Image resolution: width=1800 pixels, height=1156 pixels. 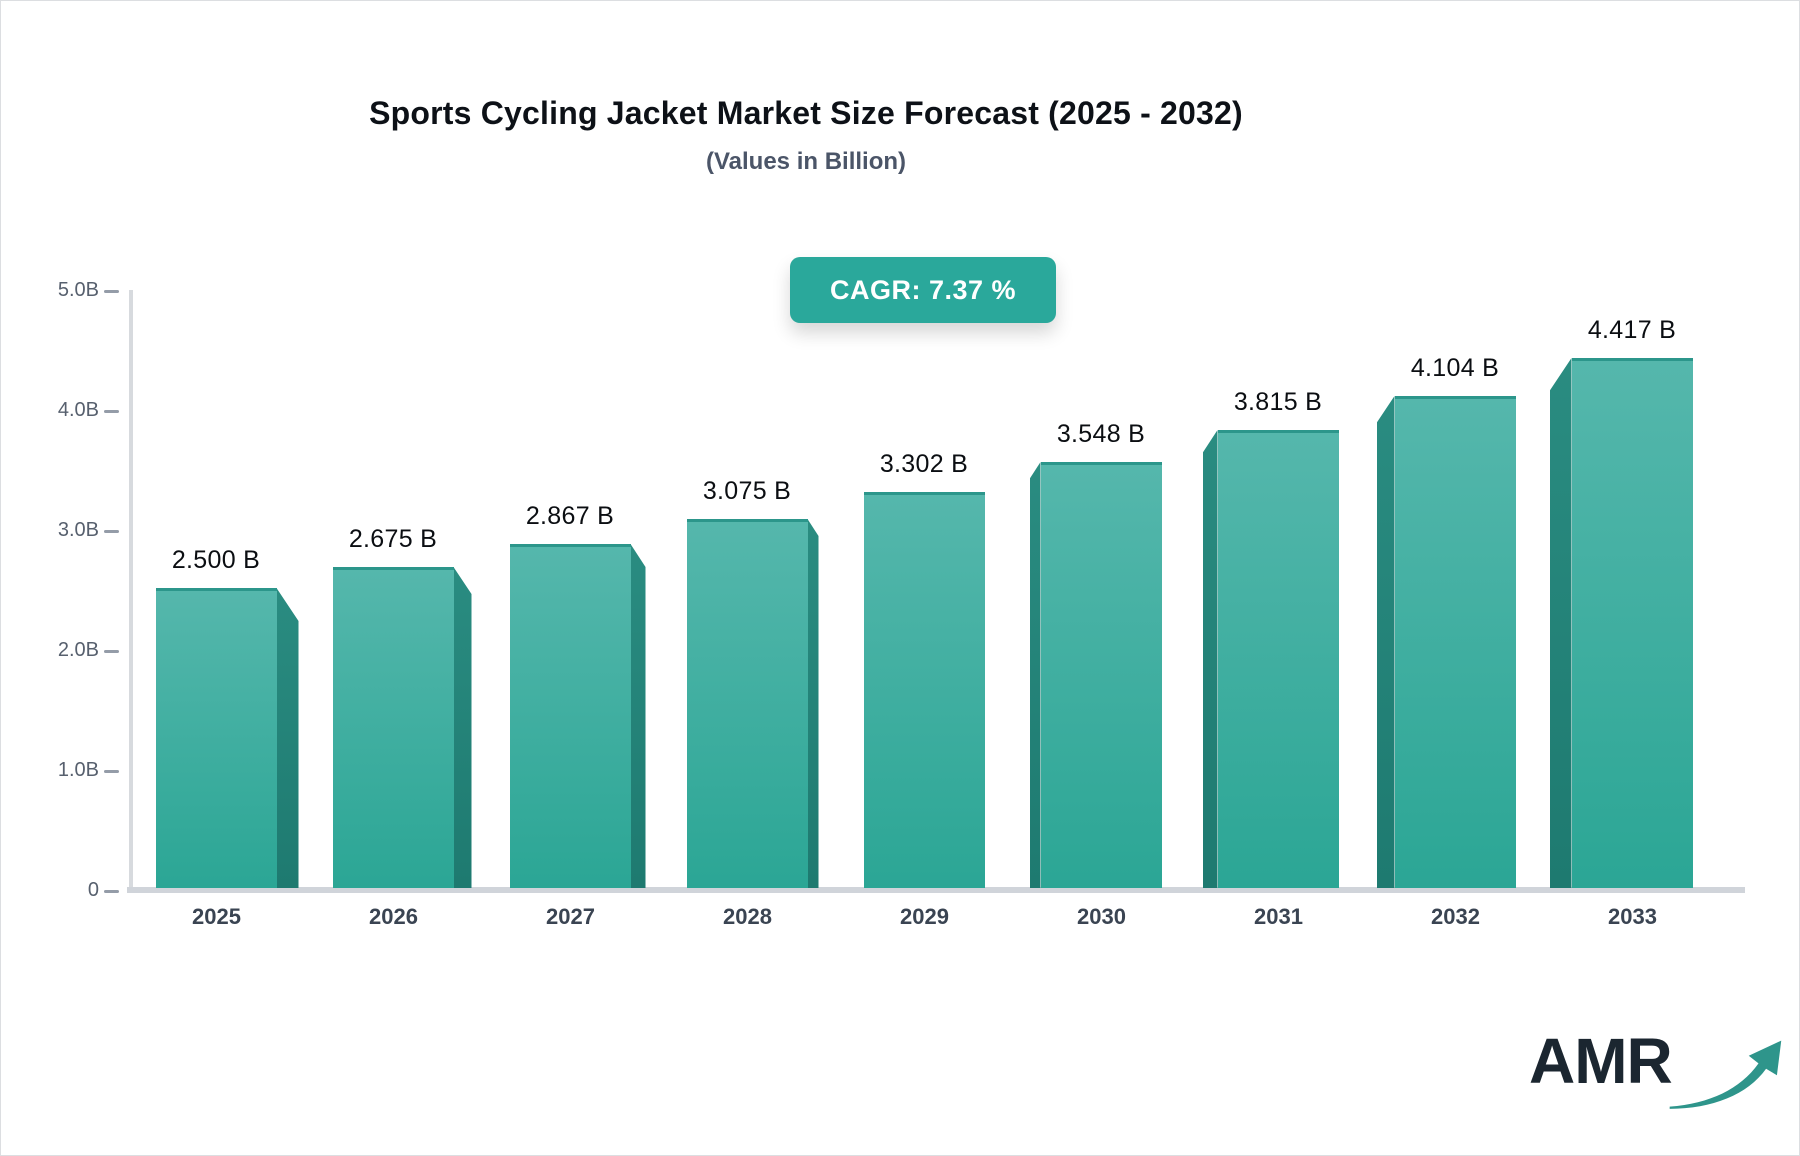 What do you see at coordinates (78, 290) in the screenshot?
I see `y-tick-label: 5.0B` at bounding box center [78, 290].